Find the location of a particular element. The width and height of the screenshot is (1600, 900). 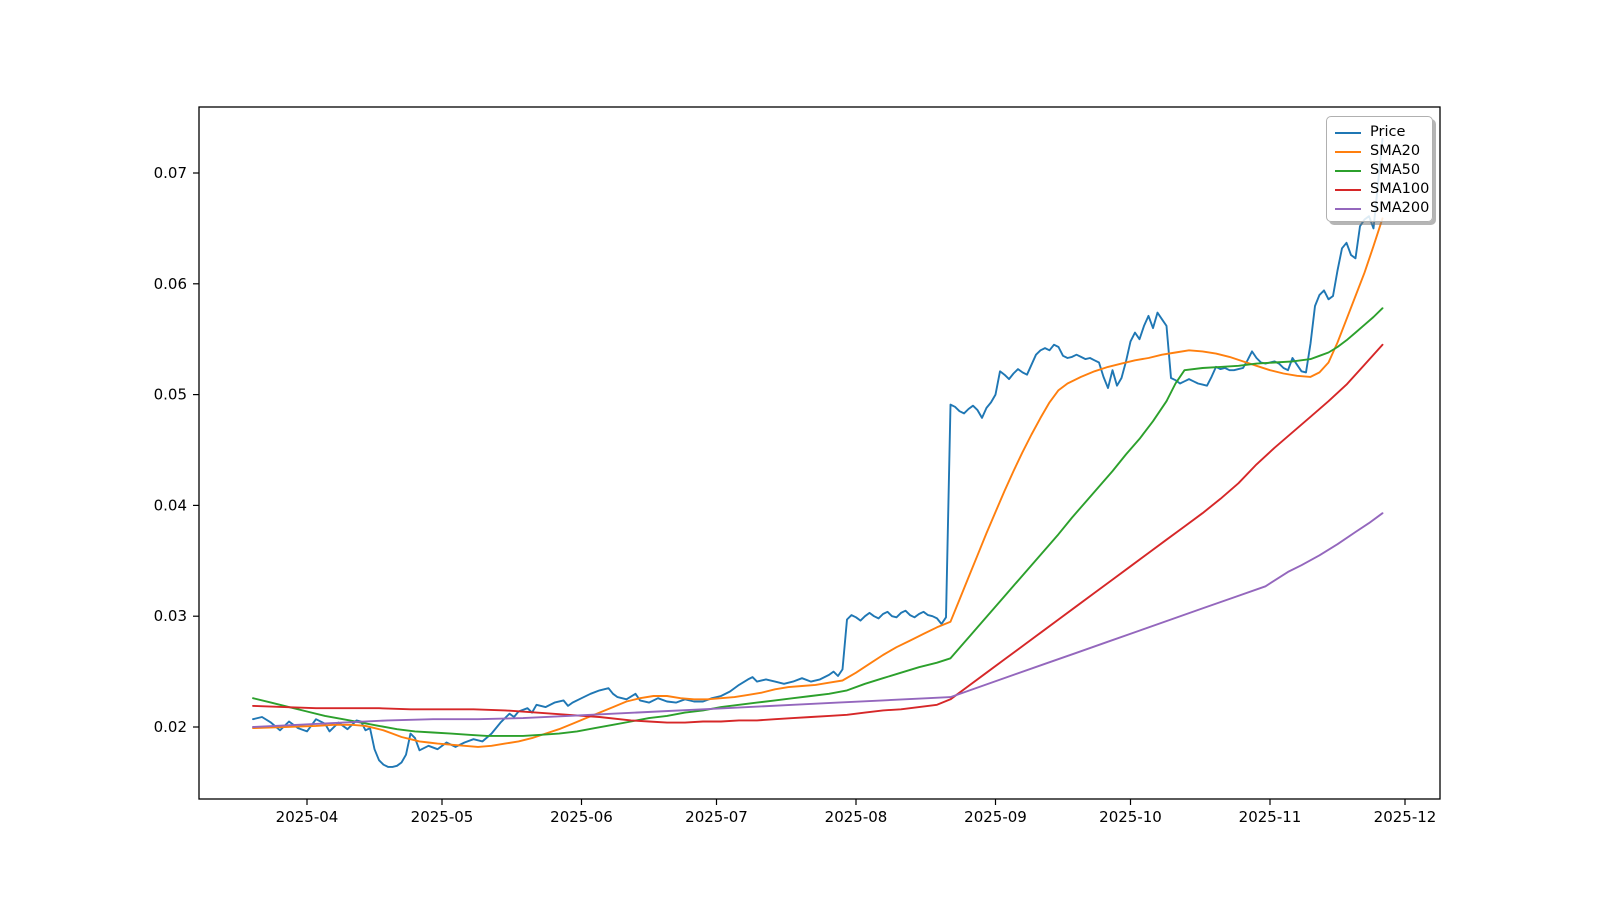

legend-label-sma100: SMA100 is located at coordinates (1400, 189).